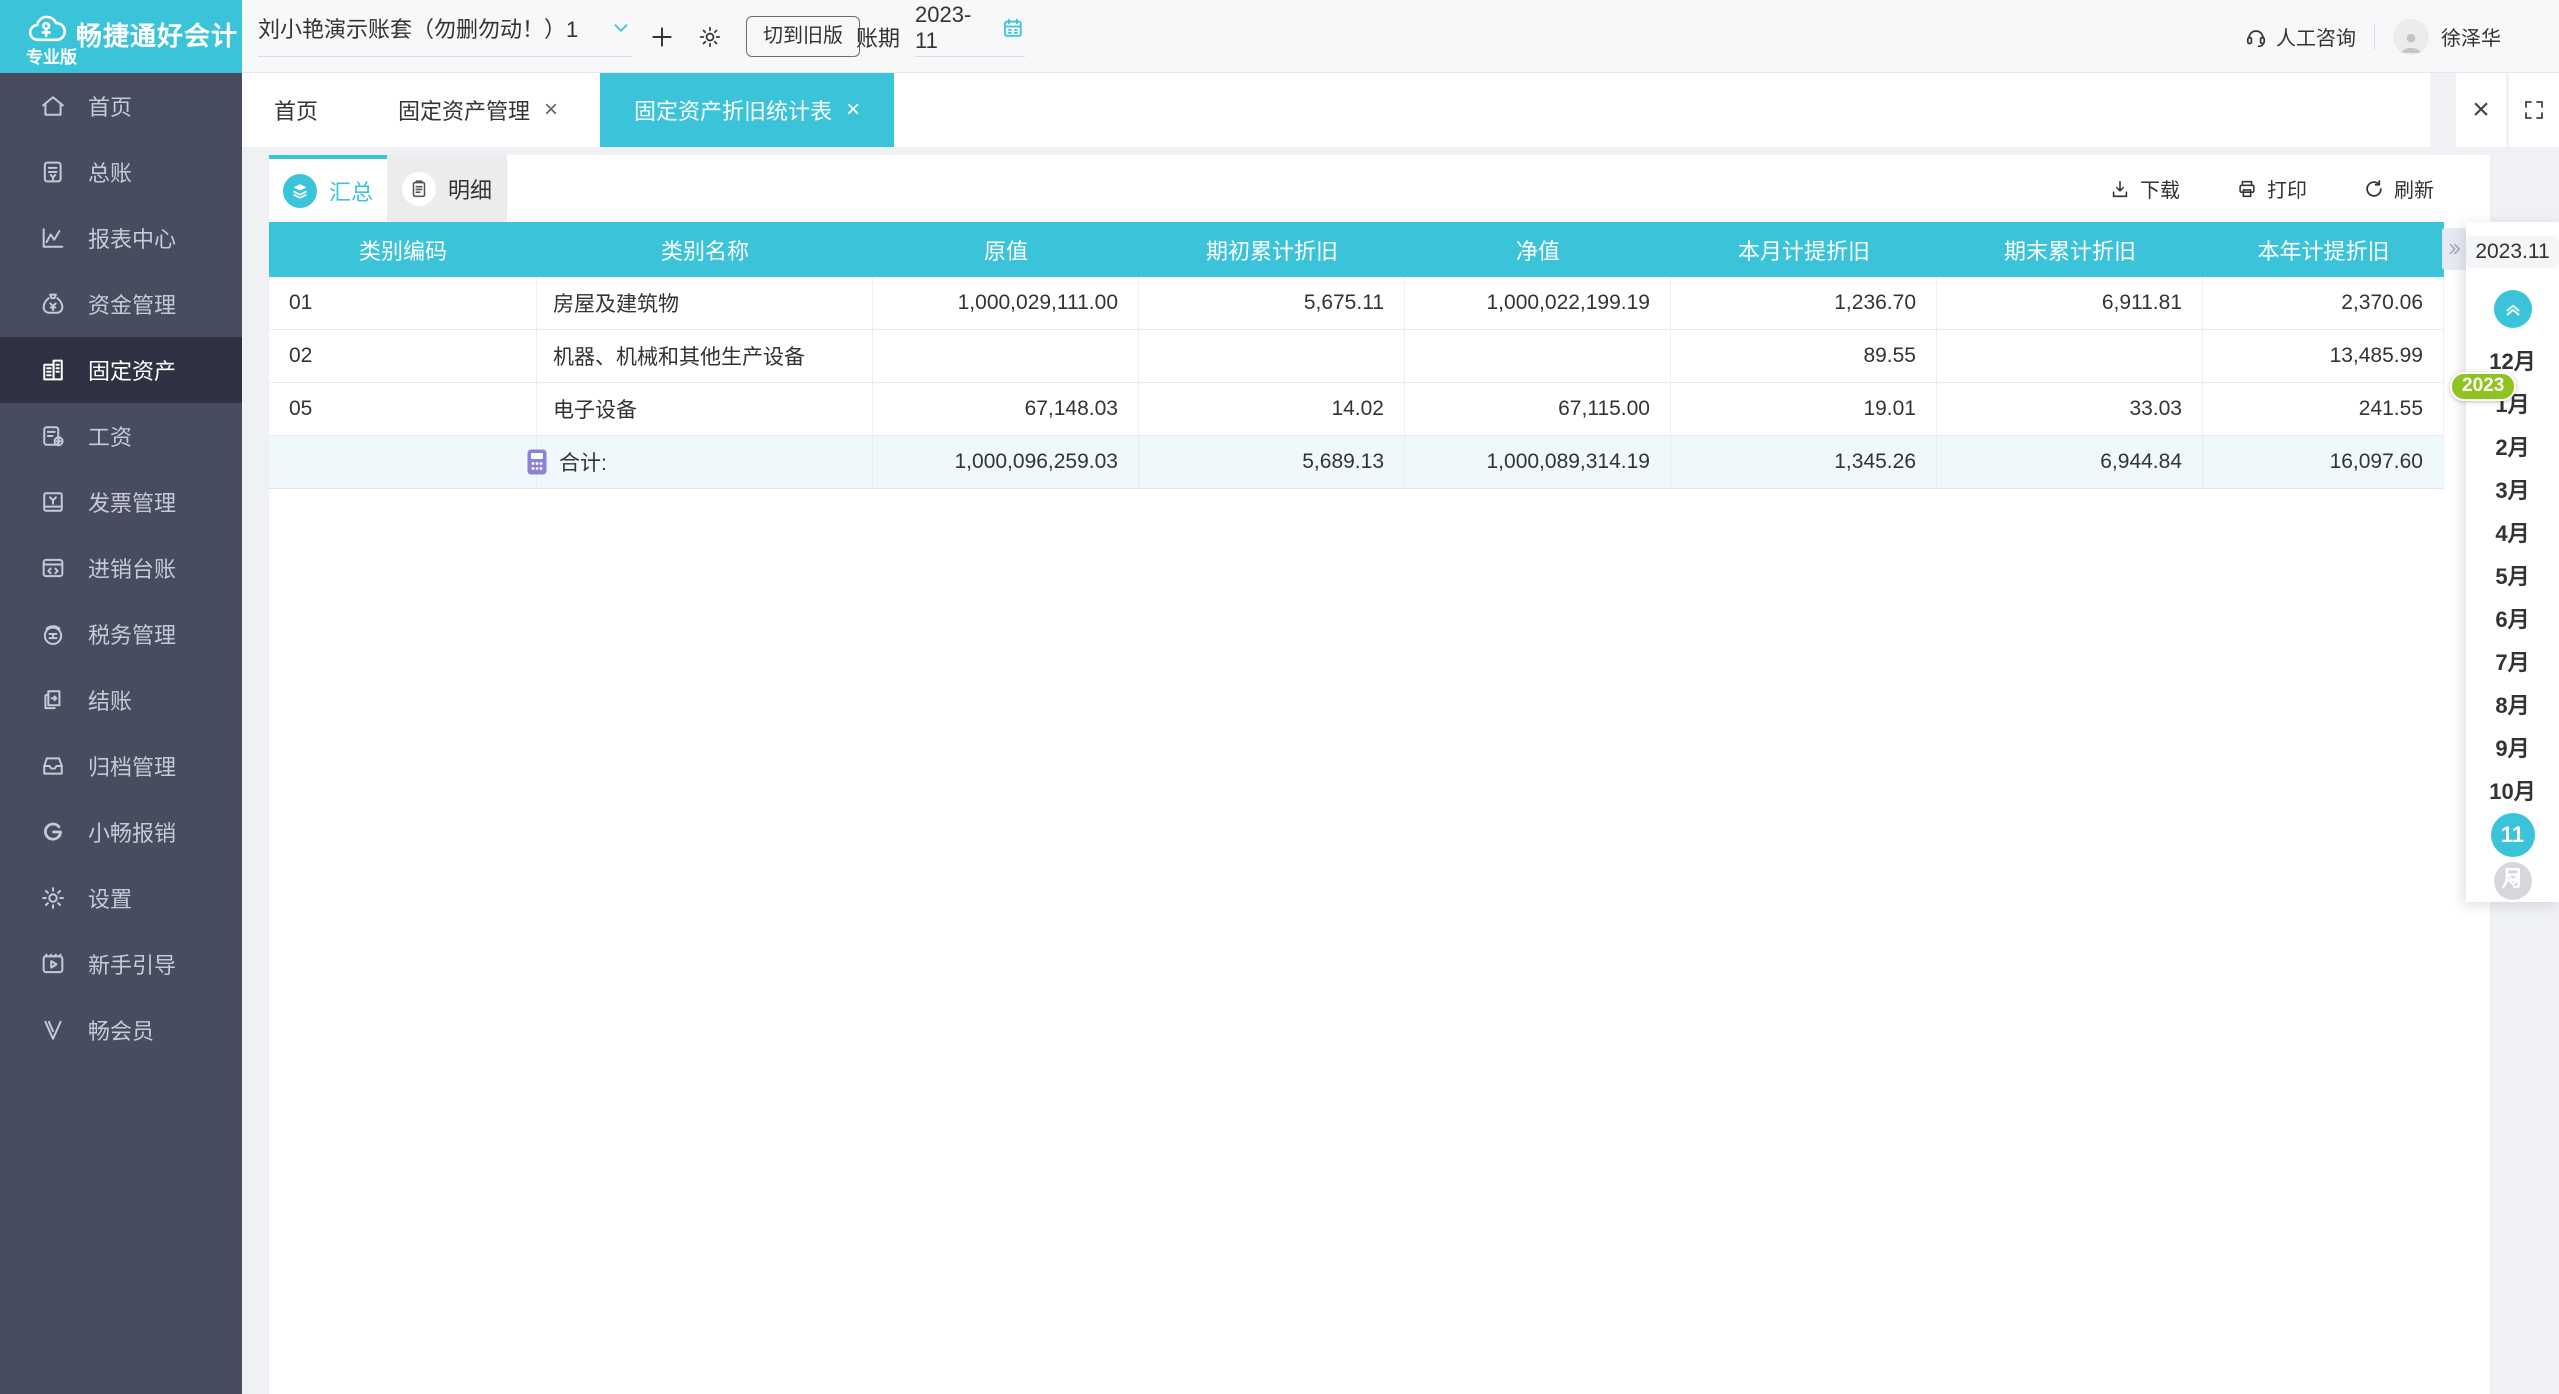  Describe the element at coordinates (2512, 533) in the screenshot. I see `month-item-apr: 4月` at that location.